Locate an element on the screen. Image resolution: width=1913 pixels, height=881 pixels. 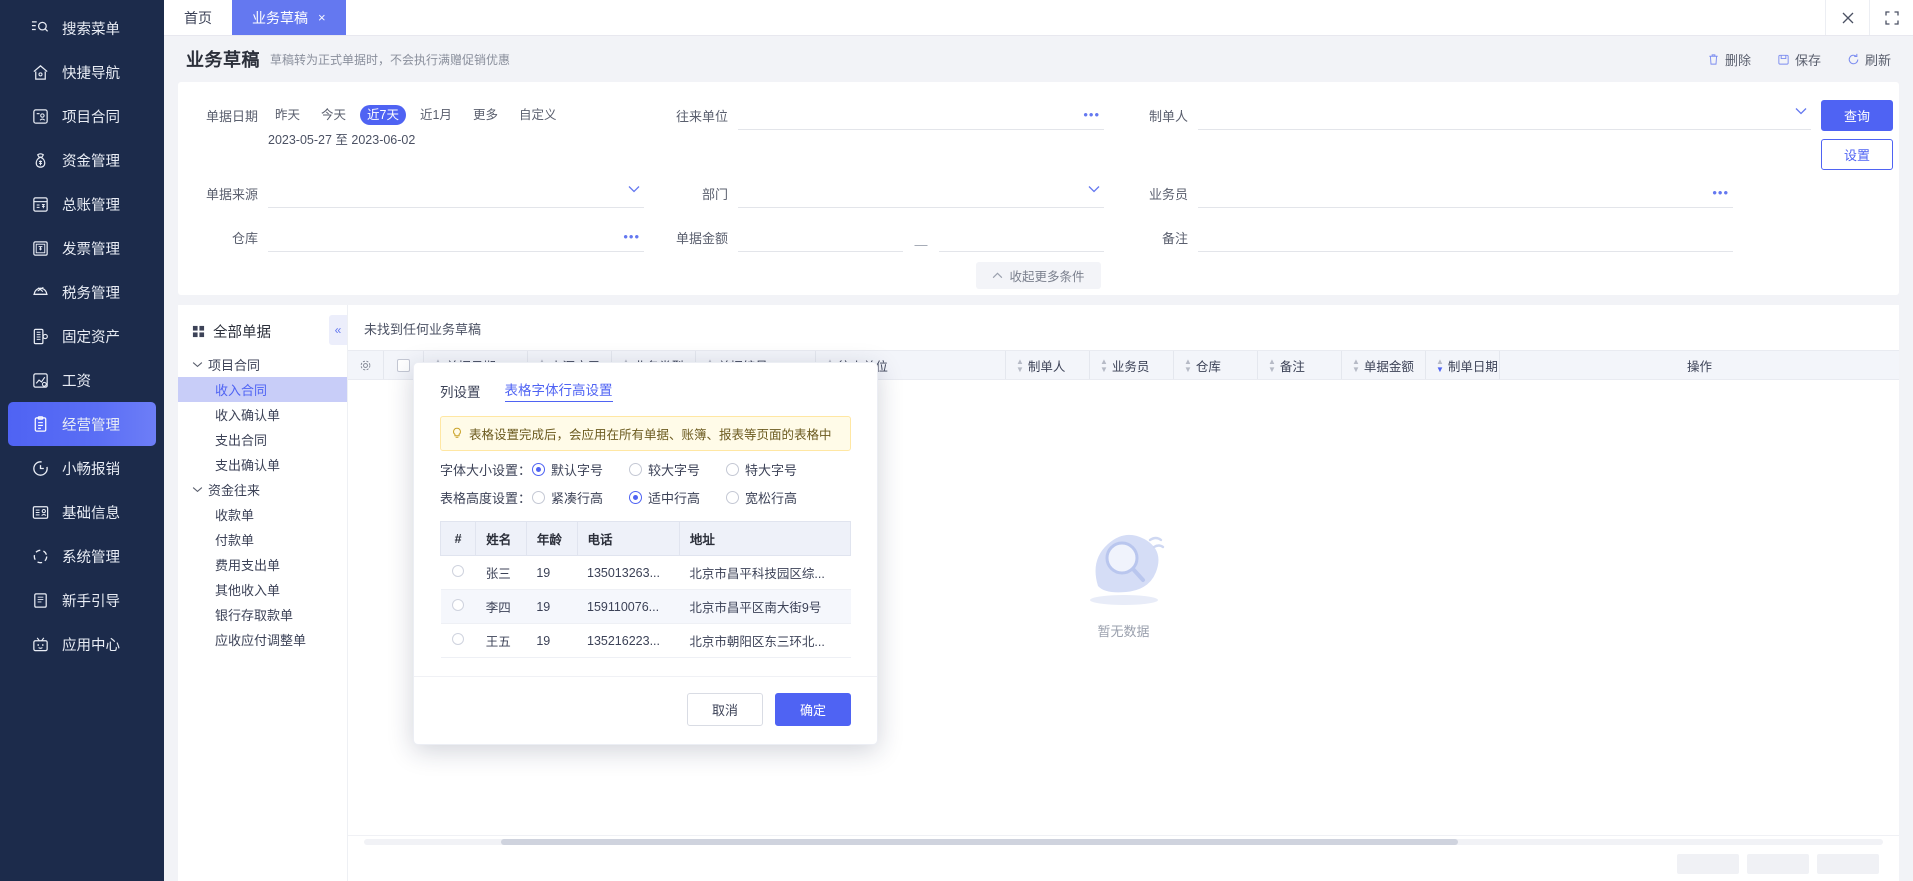
scrollbar-track is located at coordinates (1123, 841).